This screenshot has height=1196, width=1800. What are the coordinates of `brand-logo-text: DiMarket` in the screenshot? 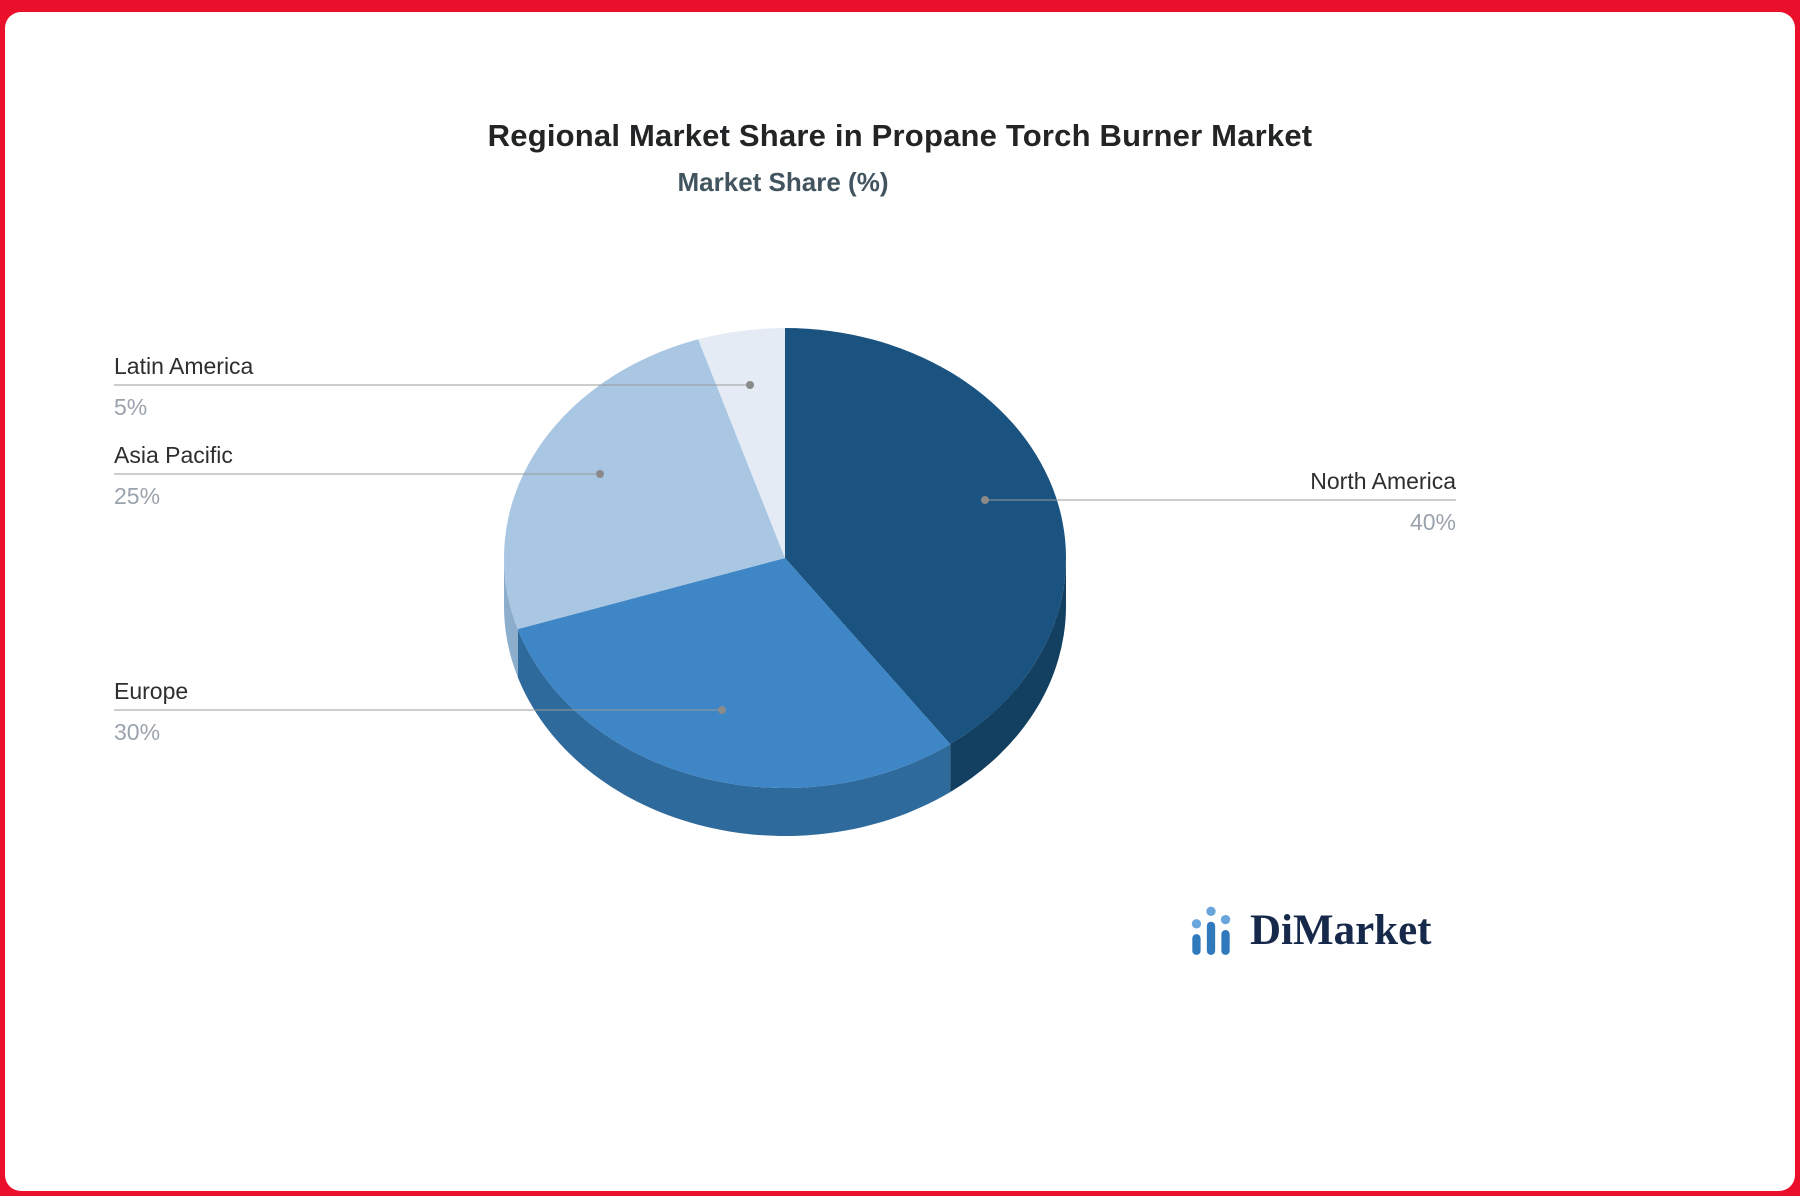 It's located at (1341, 930).